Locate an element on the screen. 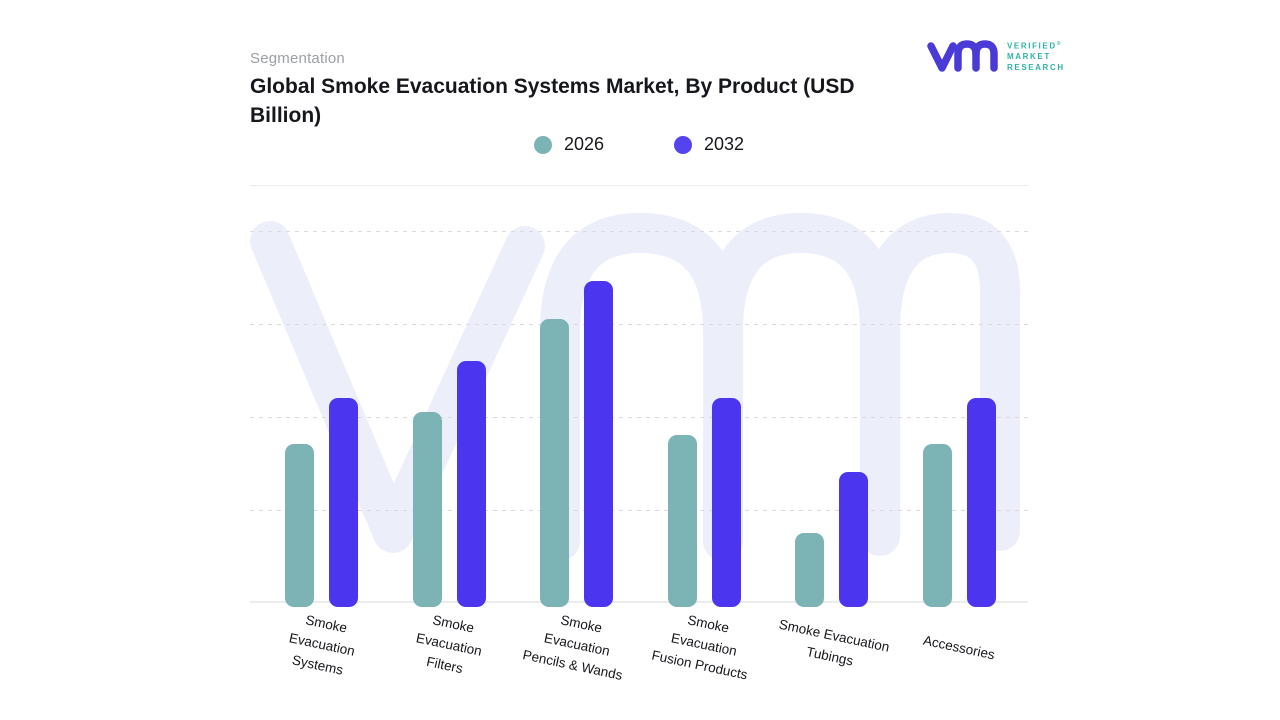  logo-line-market: MARKET is located at coordinates (1029, 57).